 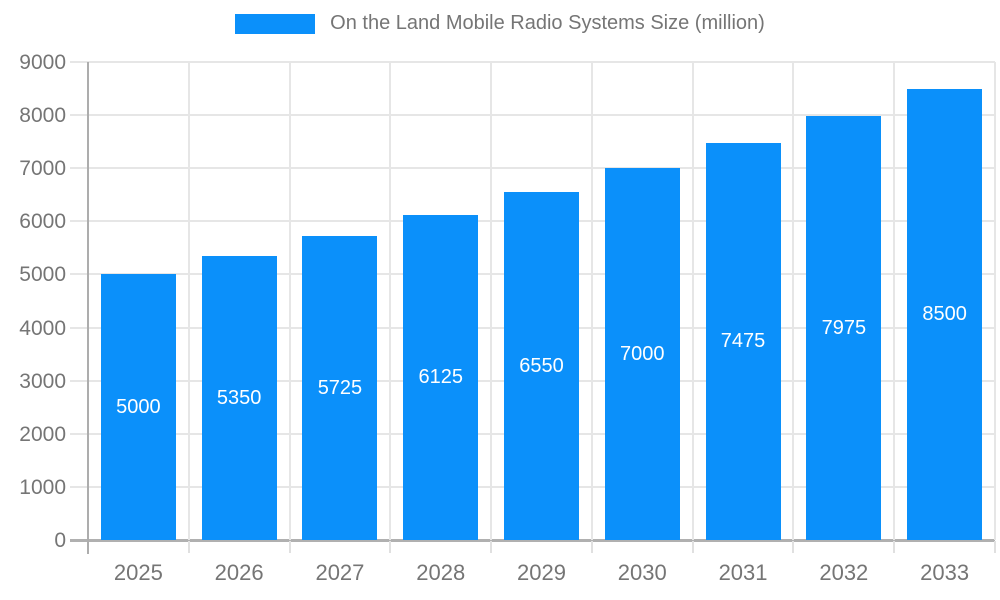 What do you see at coordinates (743, 572) in the screenshot?
I see `x-axis-tick-label: 2031` at bounding box center [743, 572].